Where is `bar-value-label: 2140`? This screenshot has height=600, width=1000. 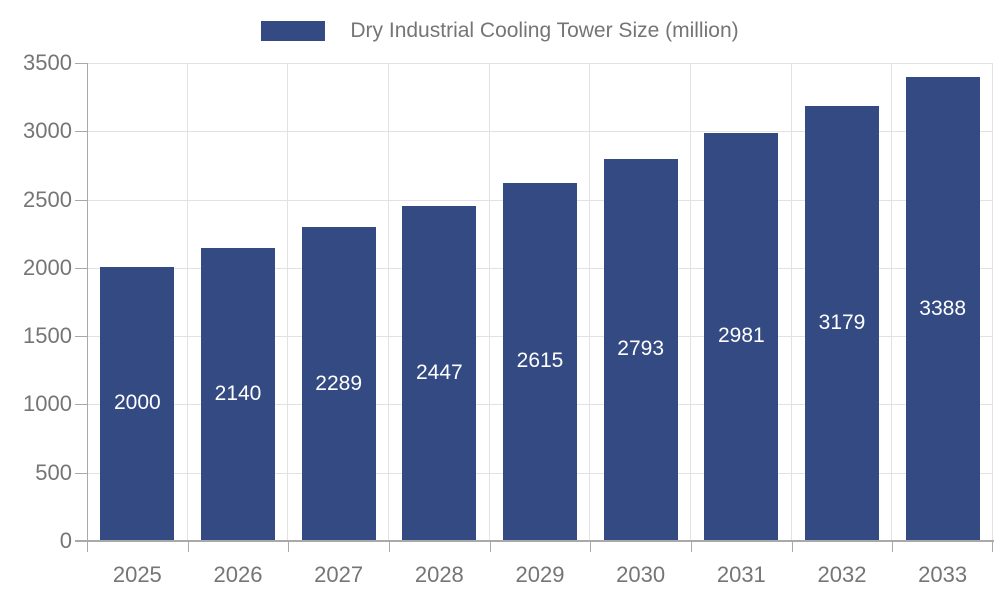
bar-value-label: 2140 is located at coordinates (238, 393).